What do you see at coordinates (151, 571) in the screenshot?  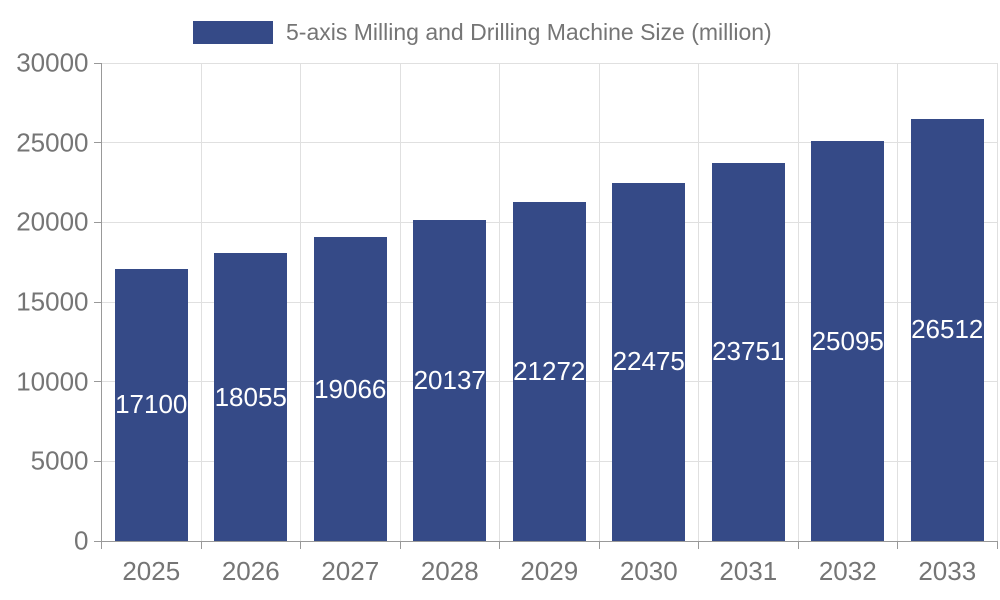 I see `x-axis-tick-label: 2025` at bounding box center [151, 571].